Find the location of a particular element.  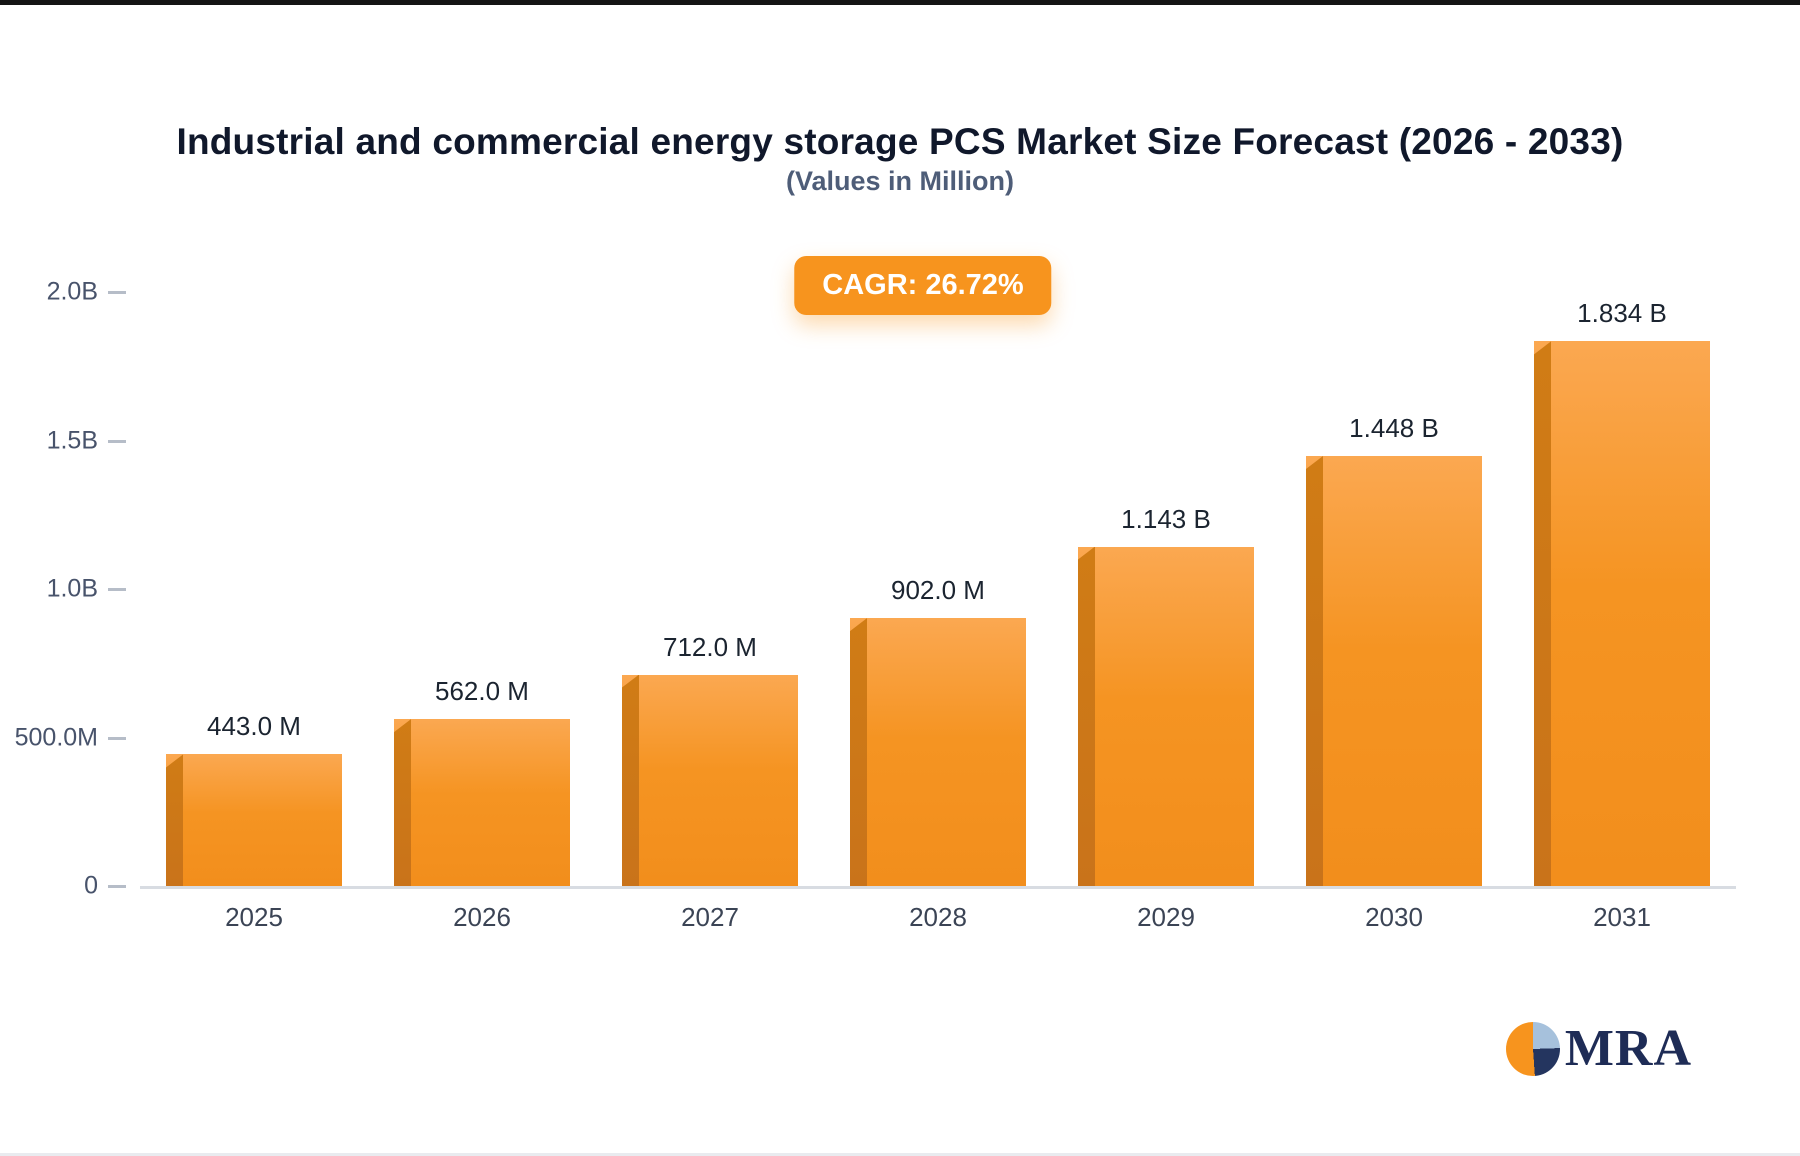

bar-value-label: 562.0 M is located at coordinates (482, 691).